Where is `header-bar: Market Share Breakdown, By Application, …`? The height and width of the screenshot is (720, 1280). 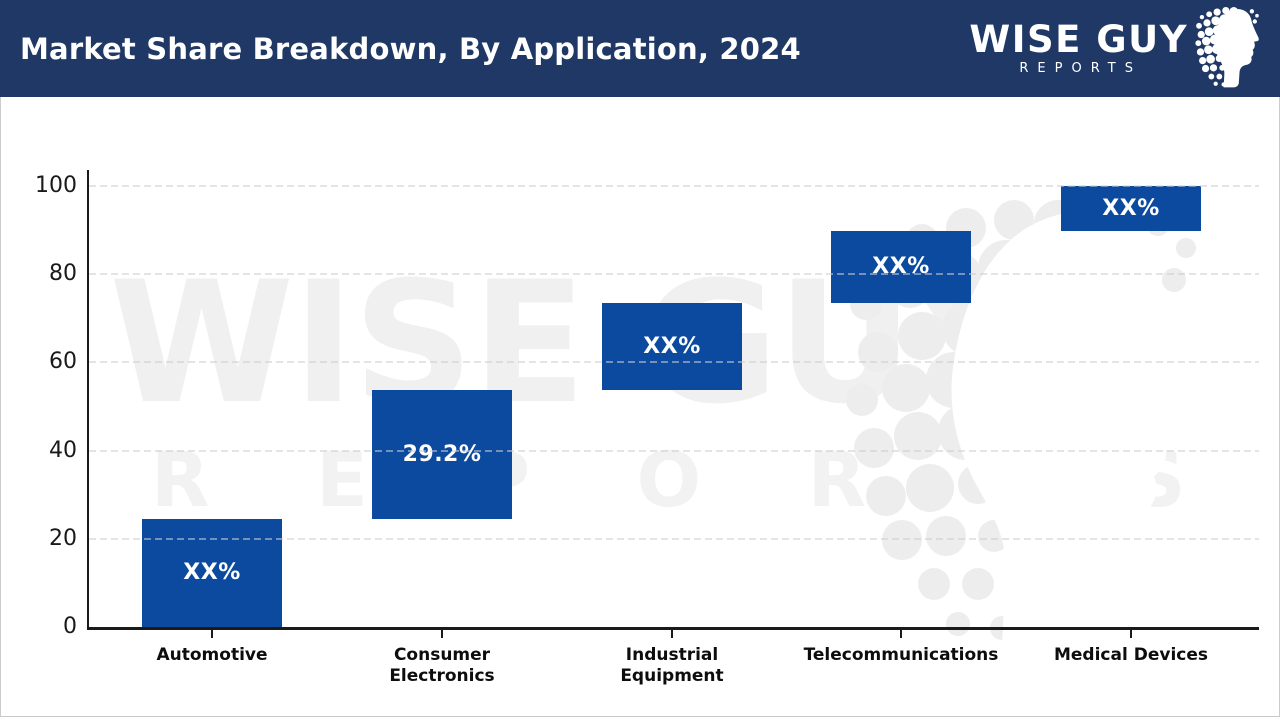
header-bar: Market Share Breakdown, By Application, … is located at coordinates (640, 48).